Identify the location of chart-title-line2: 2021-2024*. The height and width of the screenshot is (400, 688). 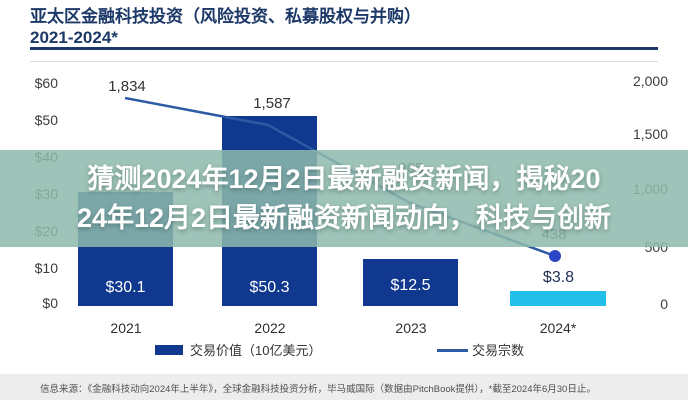
(74, 37).